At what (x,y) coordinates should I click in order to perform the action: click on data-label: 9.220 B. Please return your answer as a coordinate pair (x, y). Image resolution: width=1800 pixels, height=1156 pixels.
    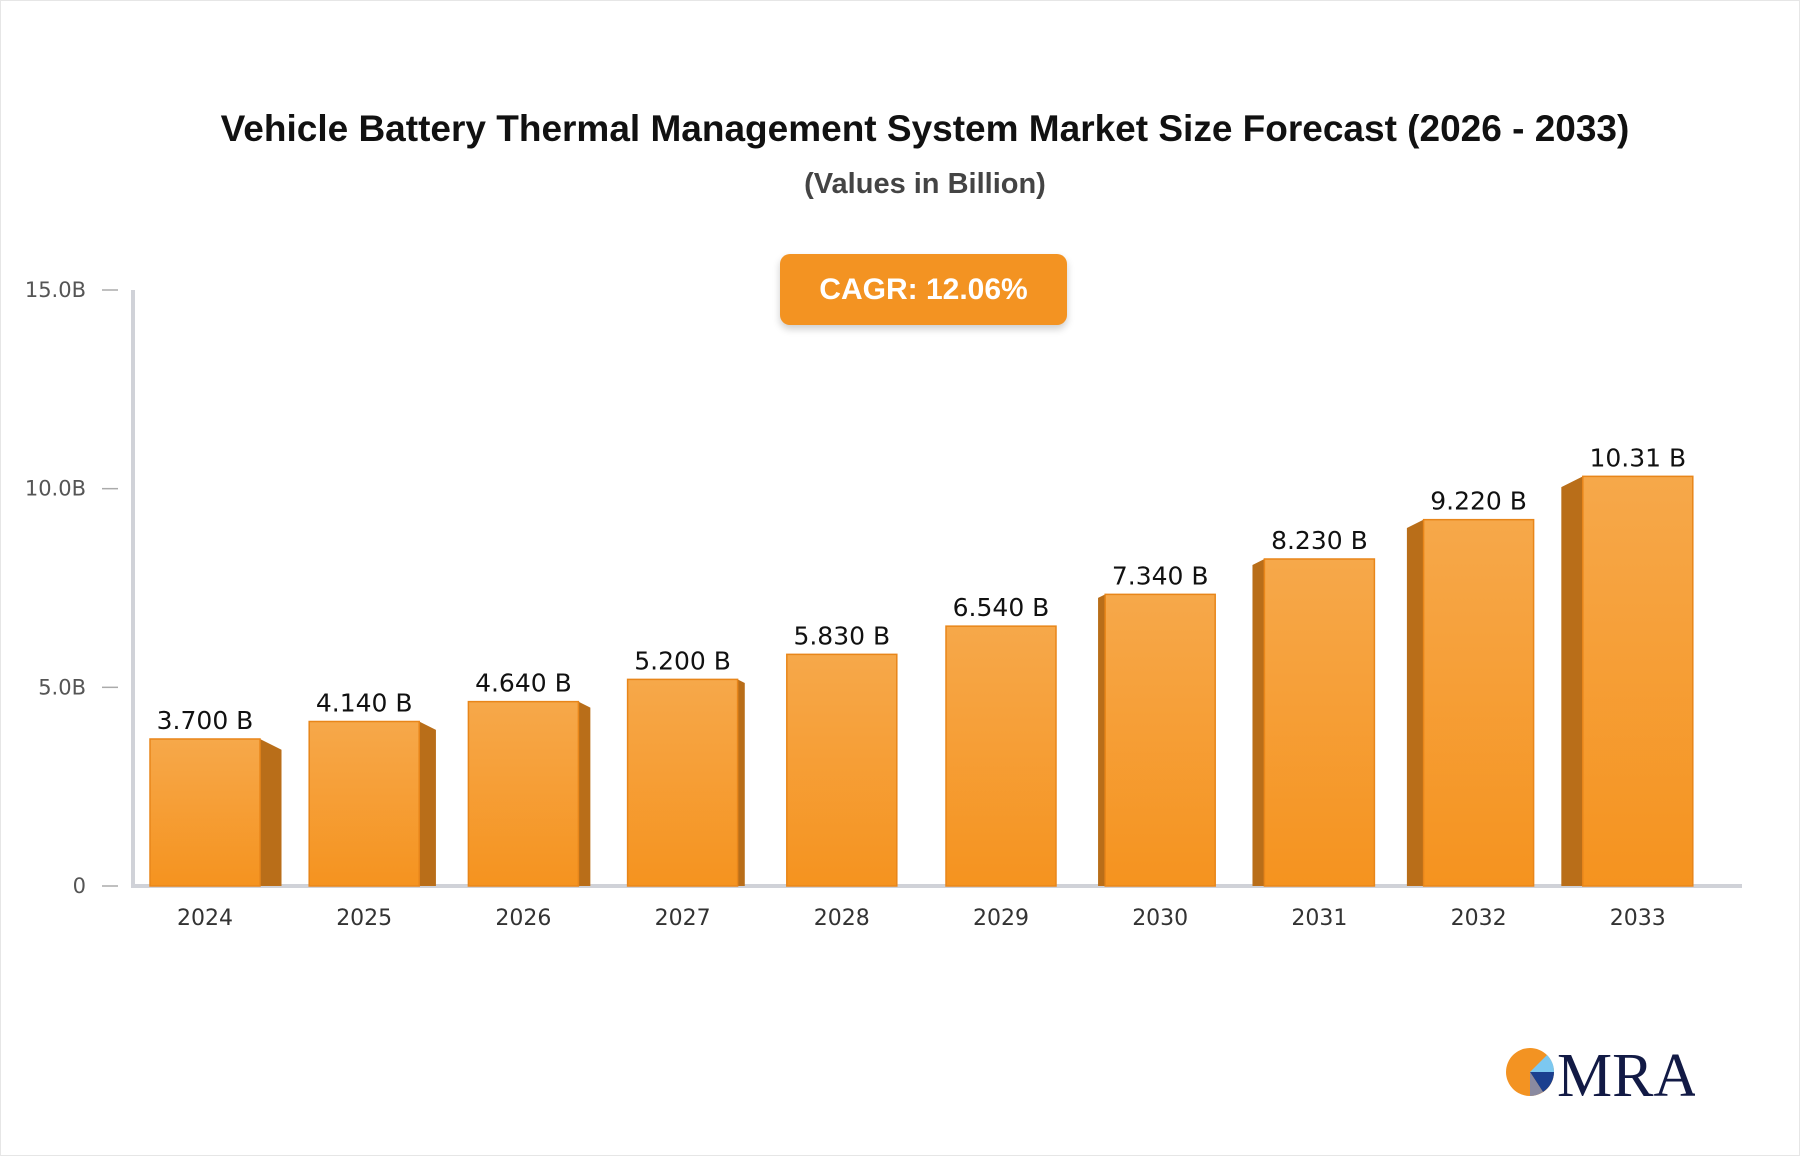
    Looking at the image, I should click on (1478, 501).